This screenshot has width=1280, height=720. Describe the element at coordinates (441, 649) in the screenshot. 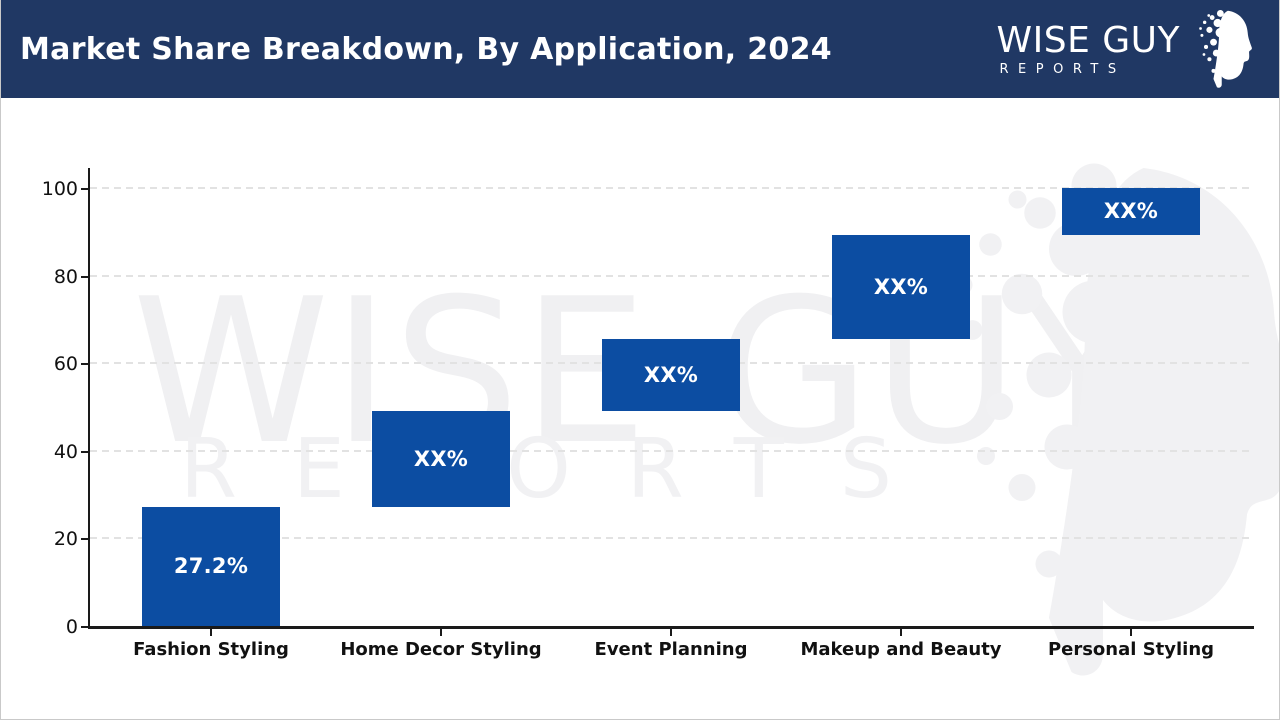

I see `x-tick-label-home-decor-styling: Home Decor Styling` at that location.